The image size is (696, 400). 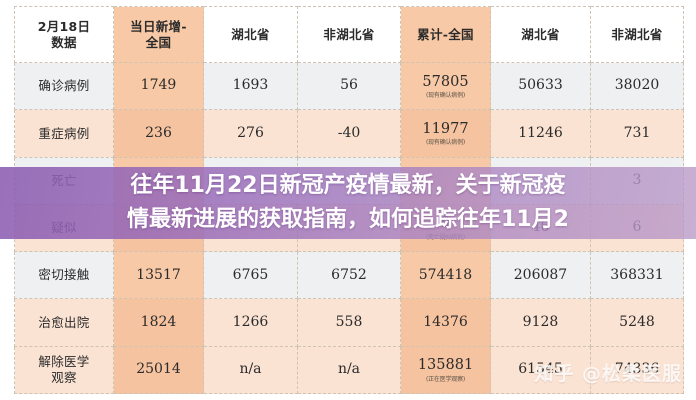 I want to click on cell-close-contacts-daily-hubei: 6765, so click(x=250, y=275).